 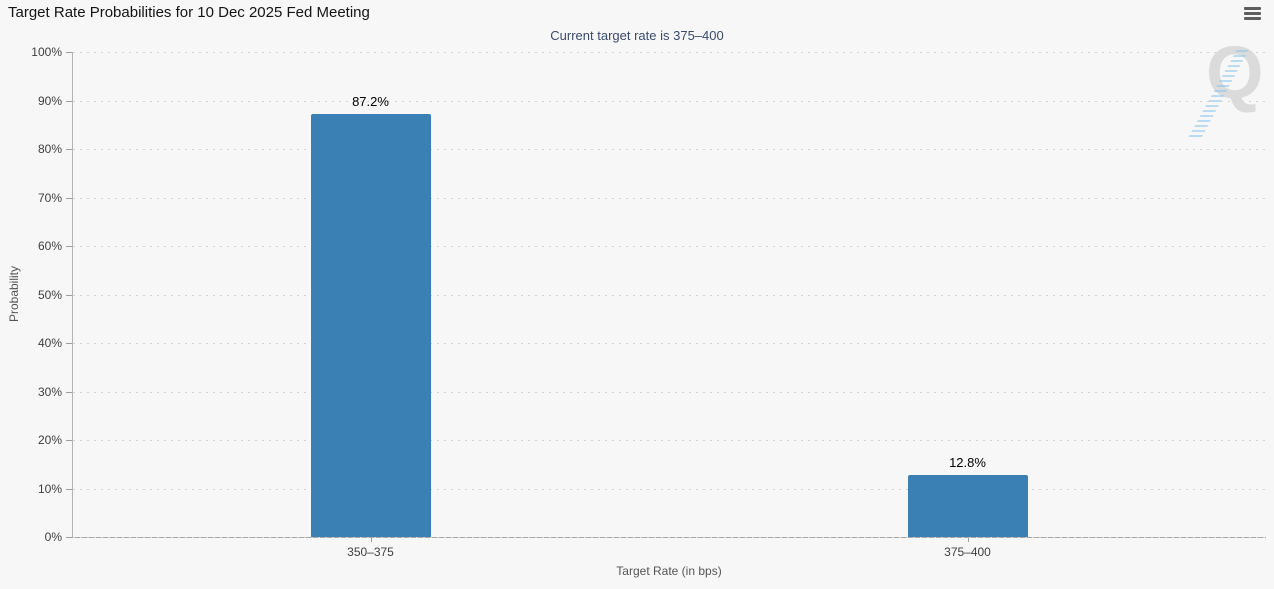 What do you see at coordinates (49, 391) in the screenshot?
I see `y-tick-label: 30%` at bounding box center [49, 391].